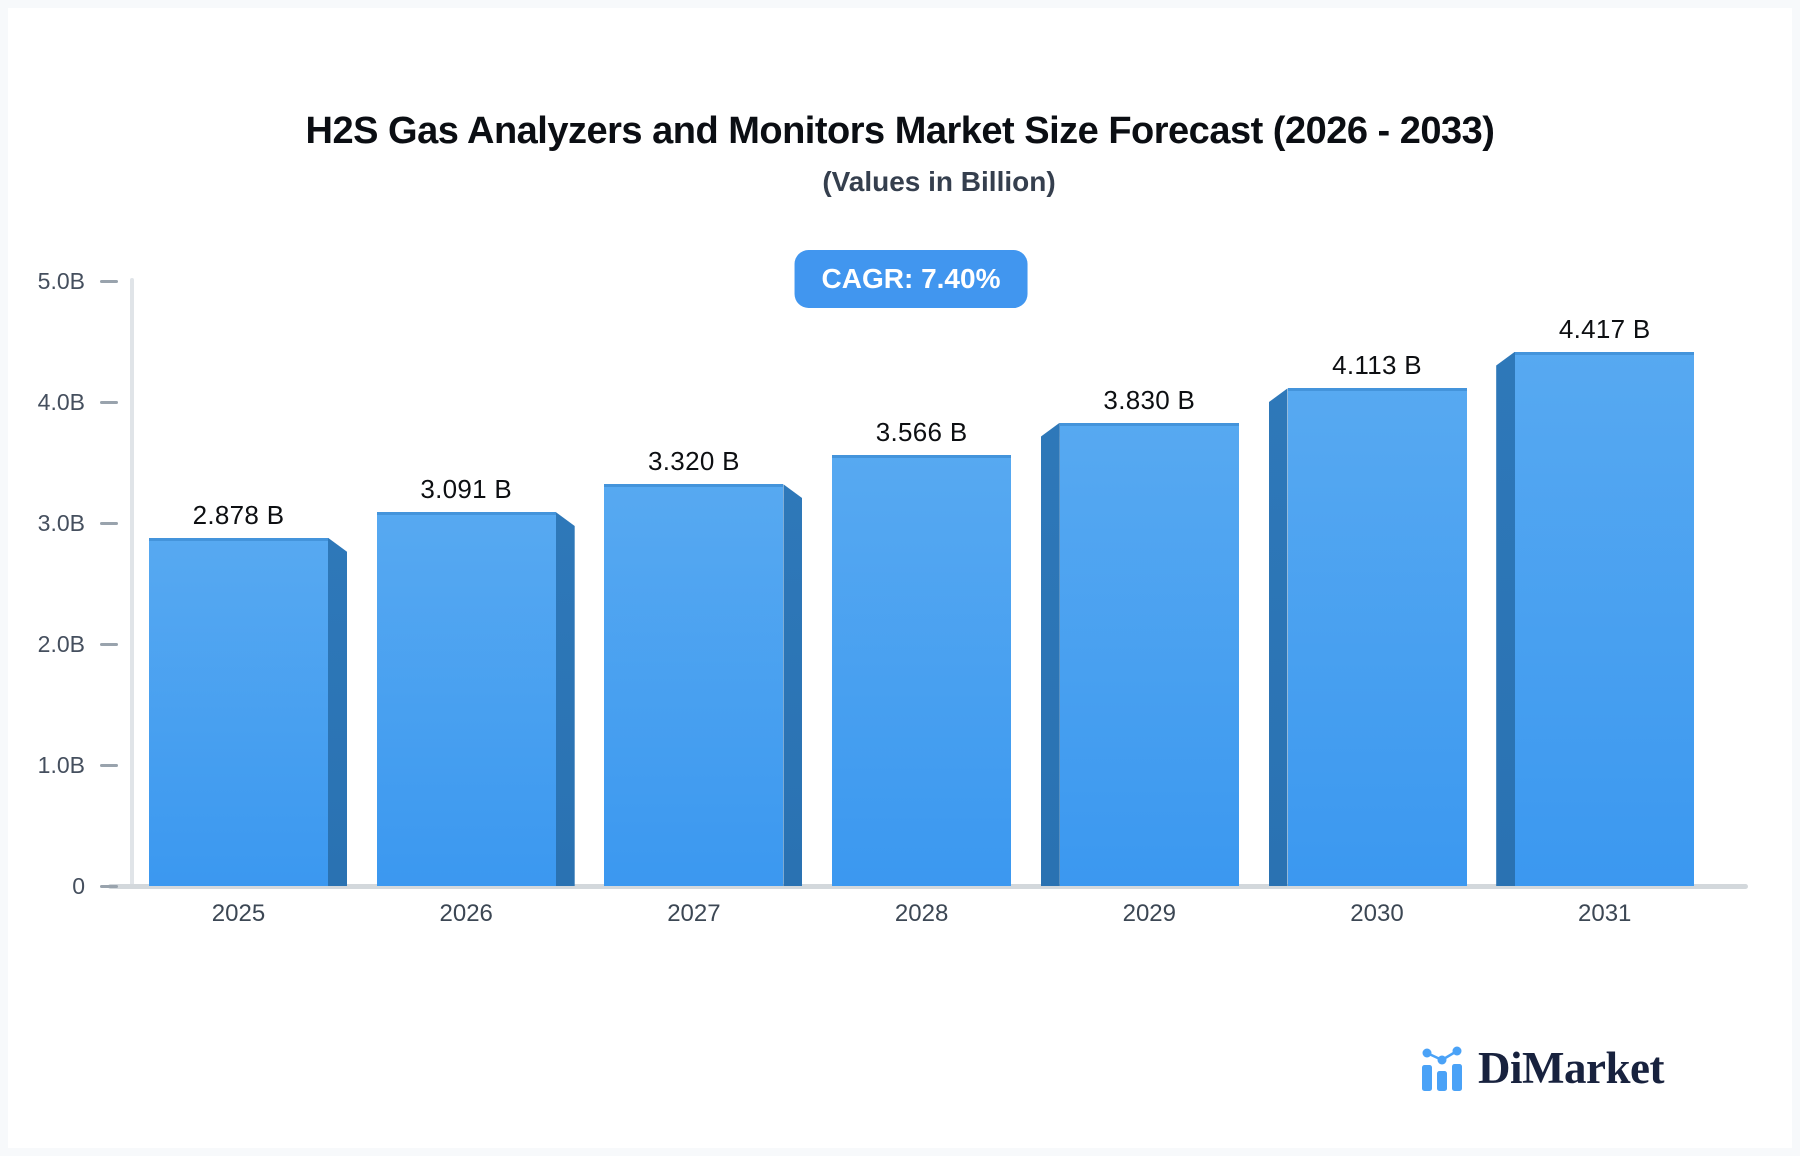  I want to click on bar-2027, so click(694, 685).